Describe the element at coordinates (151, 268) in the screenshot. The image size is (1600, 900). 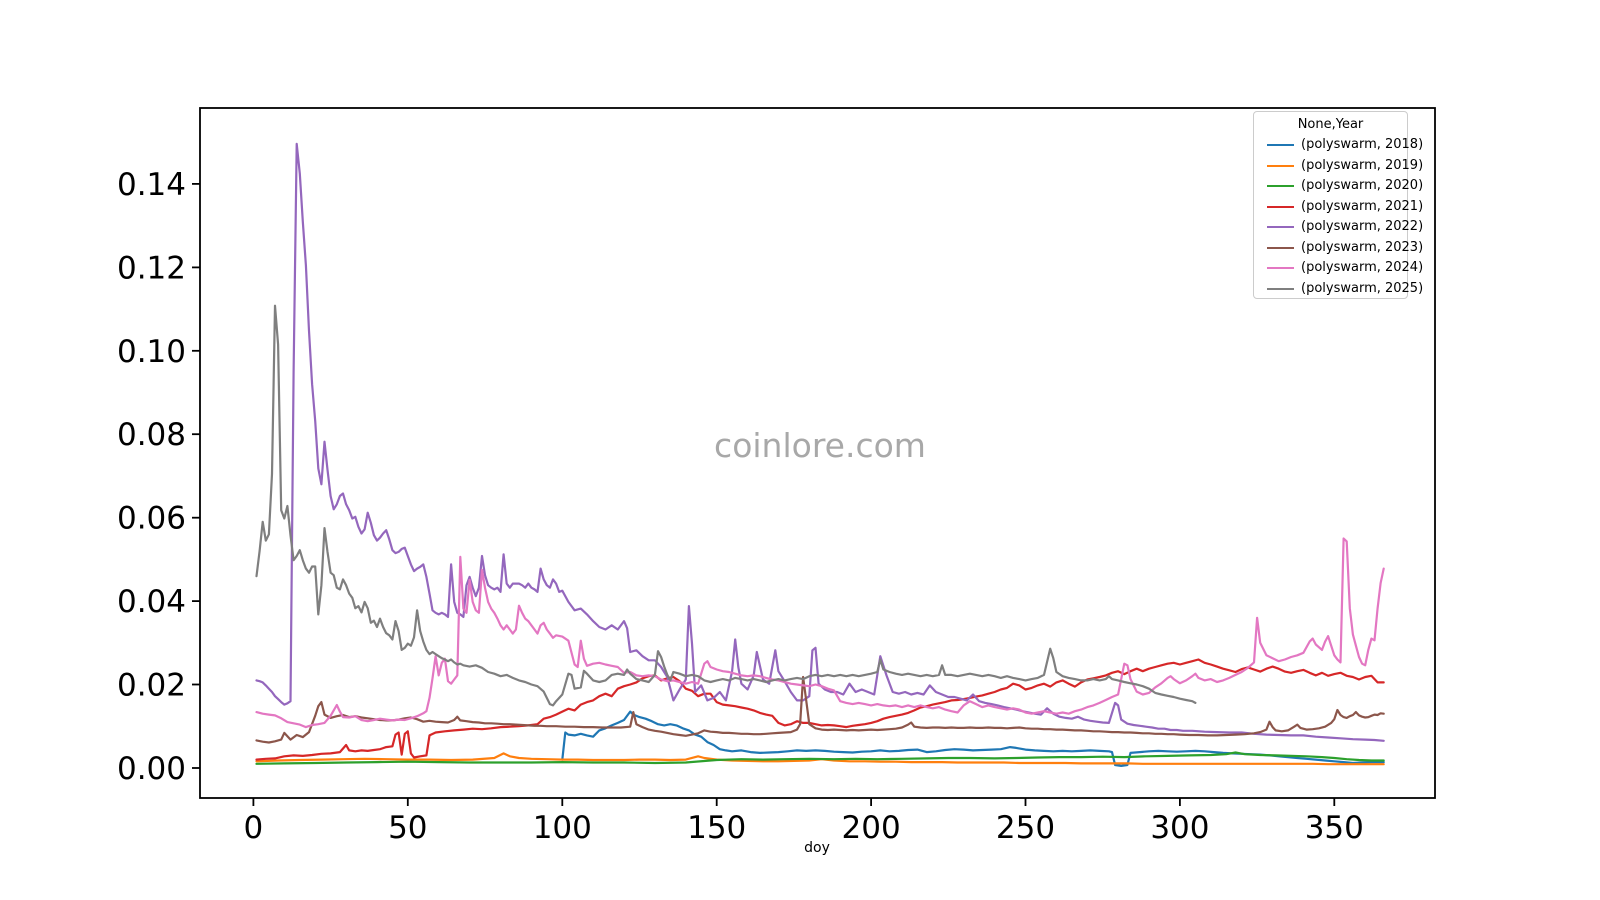
I see `y-tick-label: 0.12` at that location.